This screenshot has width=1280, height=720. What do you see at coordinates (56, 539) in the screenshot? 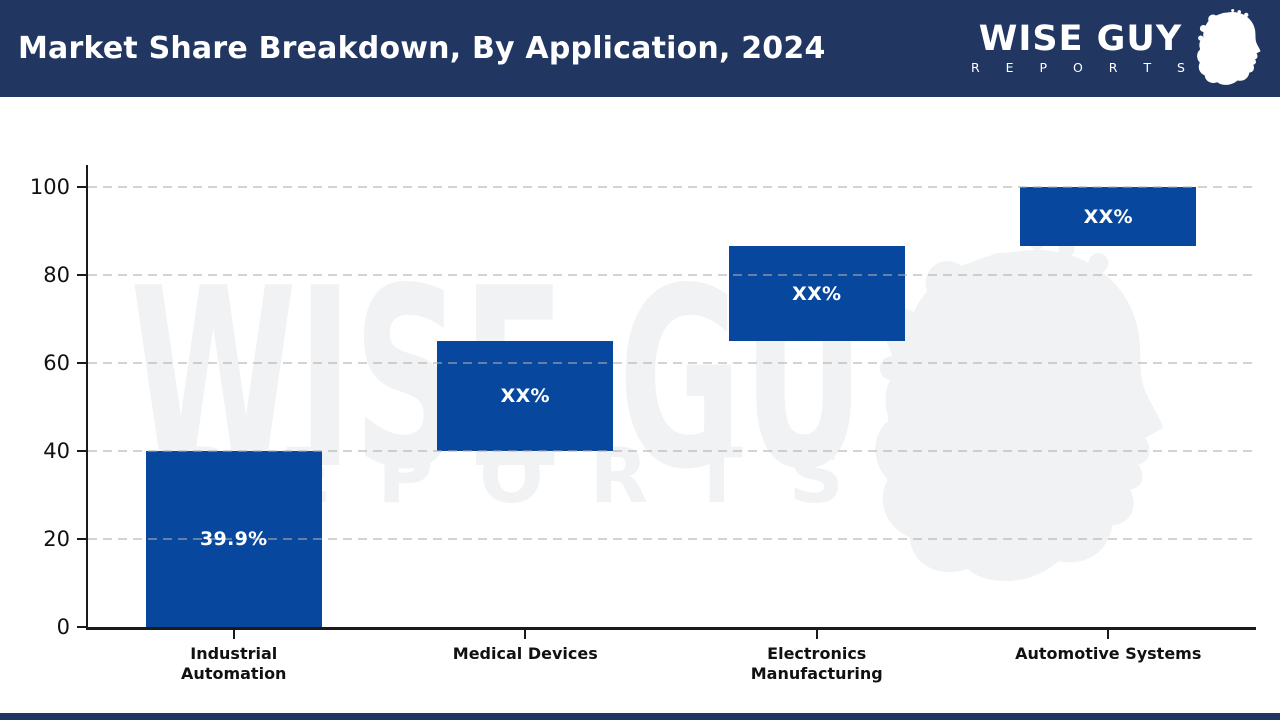
I see `y-tick-label-20: 20` at bounding box center [56, 539].